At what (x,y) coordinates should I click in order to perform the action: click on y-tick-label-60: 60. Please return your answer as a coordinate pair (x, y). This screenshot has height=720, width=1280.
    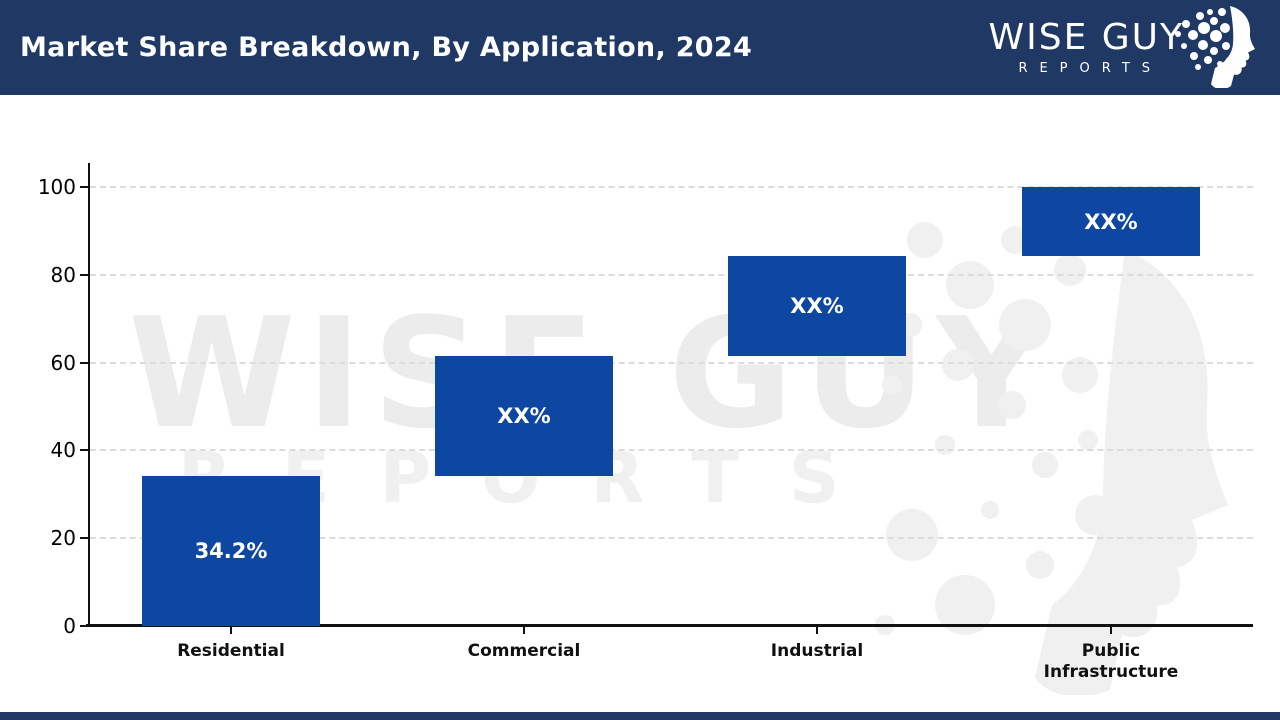
    Looking at the image, I should click on (63, 362).